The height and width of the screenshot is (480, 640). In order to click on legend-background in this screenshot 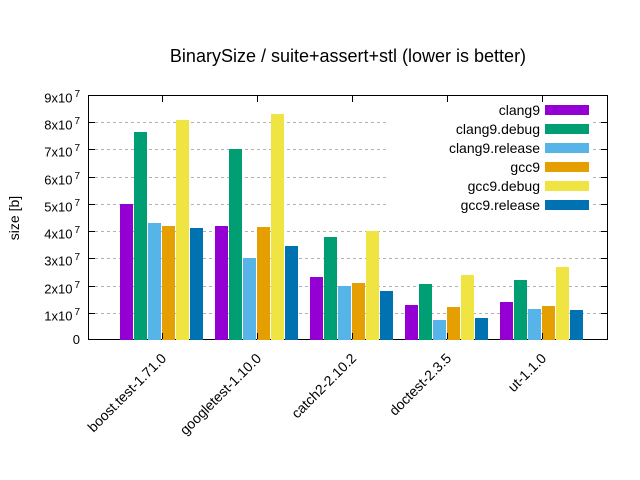, I will do `click(490, 155)`.